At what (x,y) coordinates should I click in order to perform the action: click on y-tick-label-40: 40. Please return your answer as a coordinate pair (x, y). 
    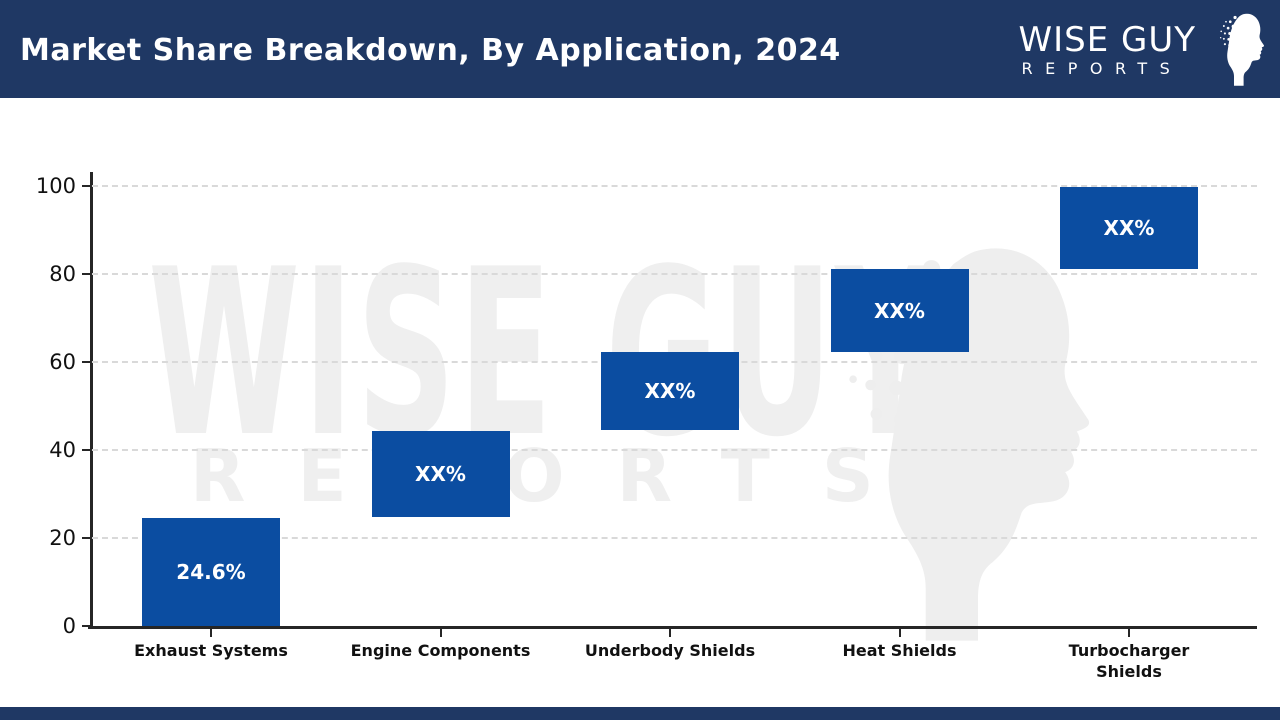
    Looking at the image, I should click on (62, 450).